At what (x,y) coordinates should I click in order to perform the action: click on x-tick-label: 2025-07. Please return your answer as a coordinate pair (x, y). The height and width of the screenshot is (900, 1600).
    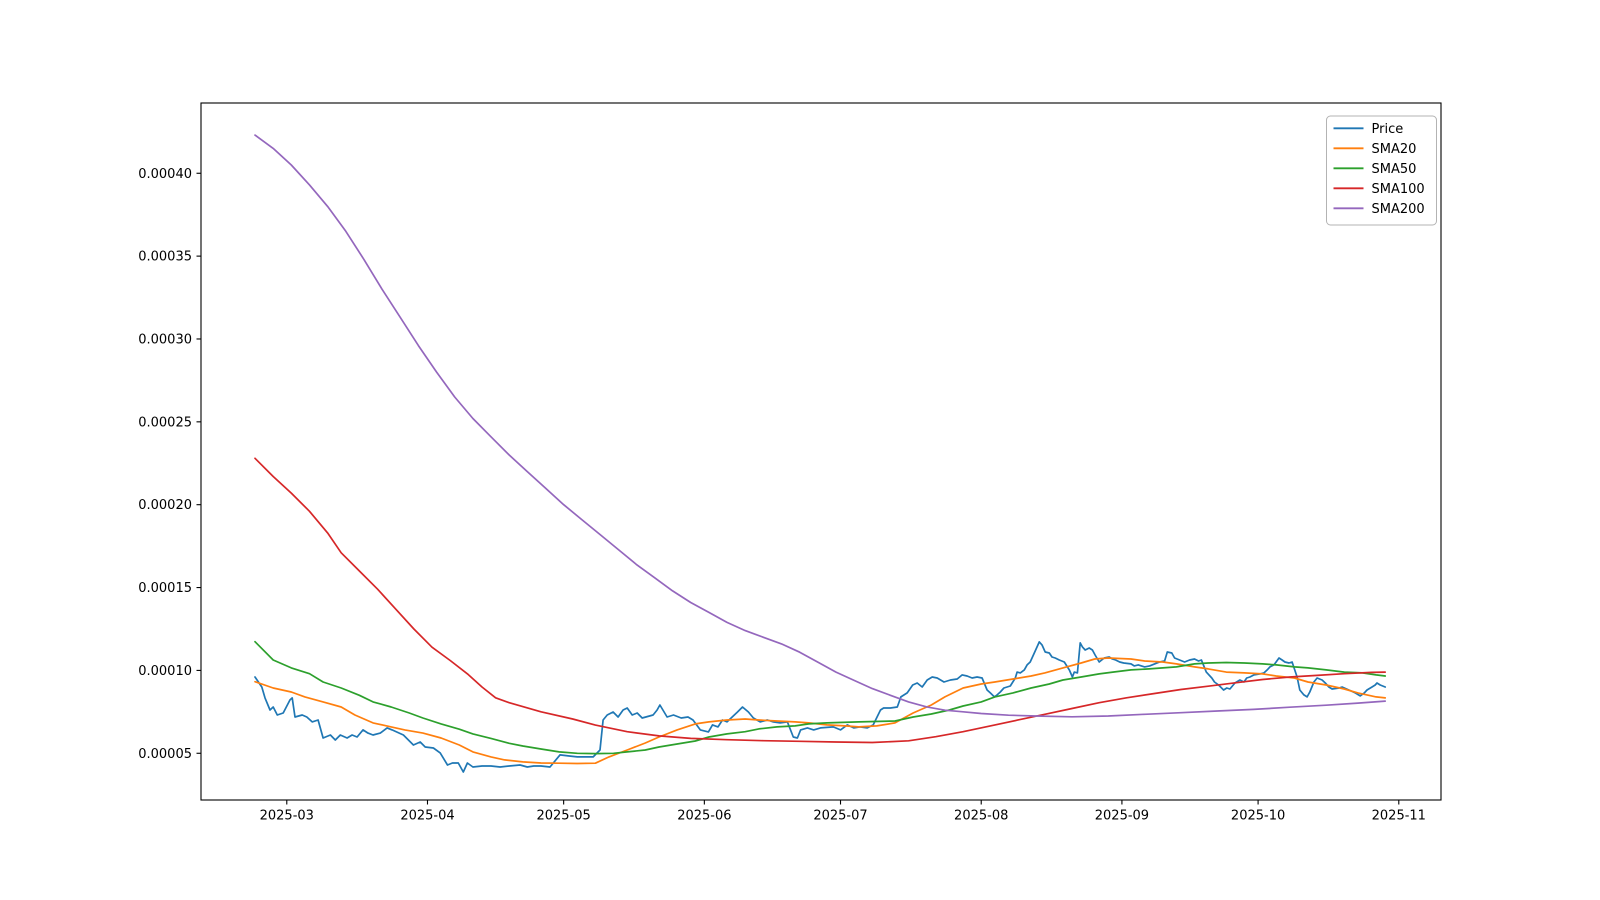
    Looking at the image, I should click on (840, 816).